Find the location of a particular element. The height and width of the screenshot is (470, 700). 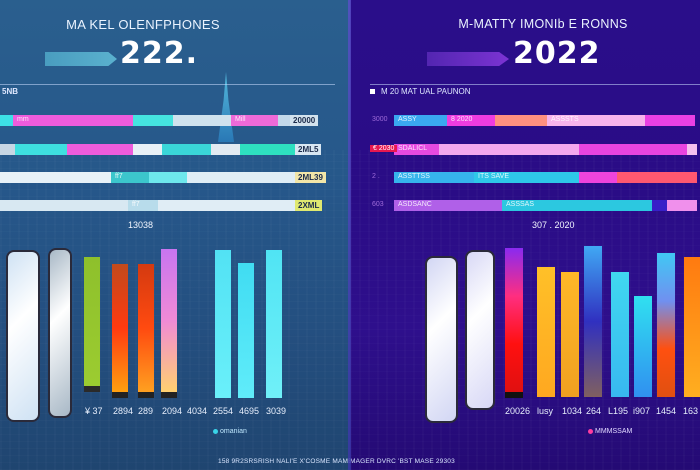

row-value-label: 2ML5 is located at coordinates (308, 149).